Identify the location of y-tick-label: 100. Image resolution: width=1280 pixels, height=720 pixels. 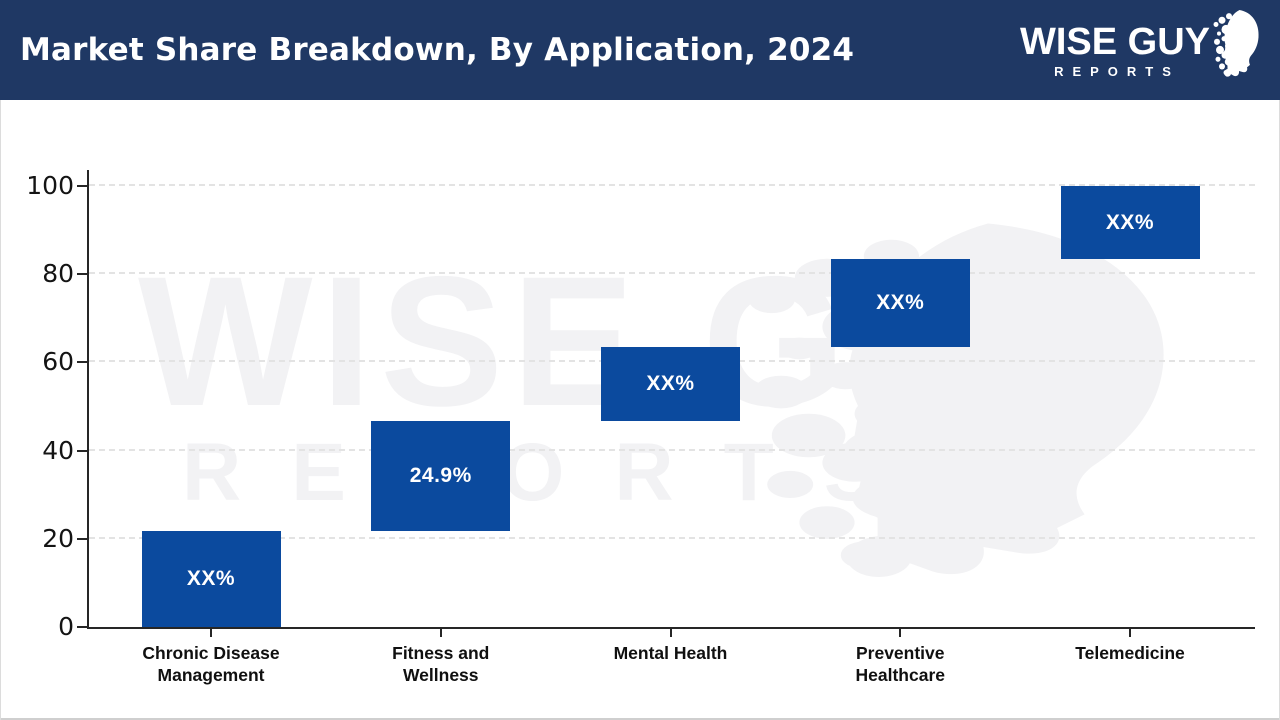
(50, 185).